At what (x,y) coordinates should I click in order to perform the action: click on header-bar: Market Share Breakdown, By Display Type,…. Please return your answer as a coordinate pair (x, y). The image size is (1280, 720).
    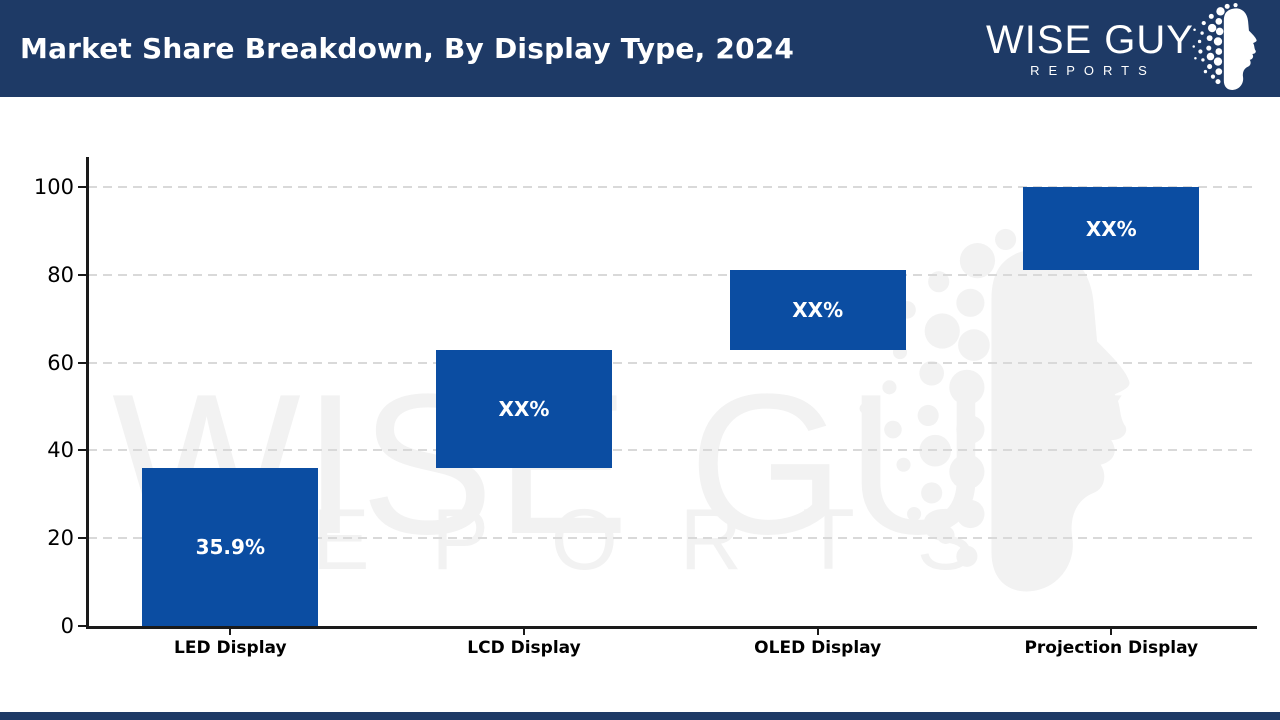
    Looking at the image, I should click on (640, 48).